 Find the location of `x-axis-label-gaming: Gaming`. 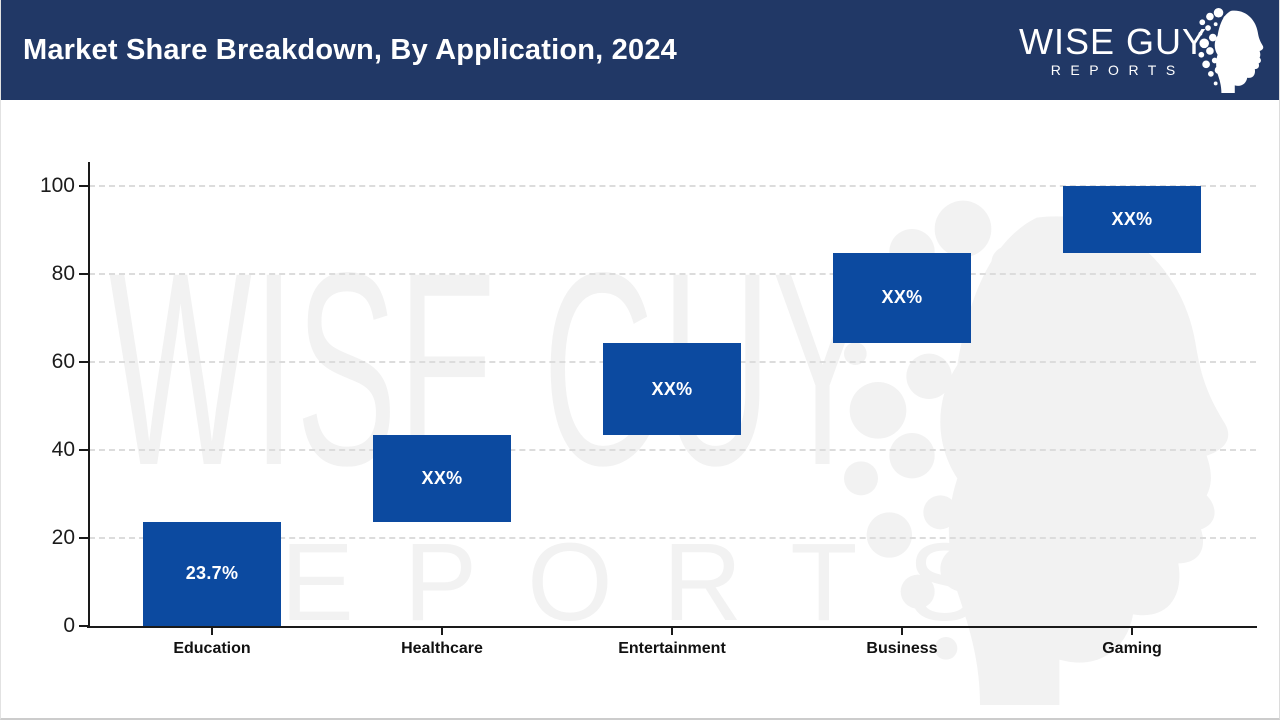

x-axis-label-gaming: Gaming is located at coordinates (1132, 648).